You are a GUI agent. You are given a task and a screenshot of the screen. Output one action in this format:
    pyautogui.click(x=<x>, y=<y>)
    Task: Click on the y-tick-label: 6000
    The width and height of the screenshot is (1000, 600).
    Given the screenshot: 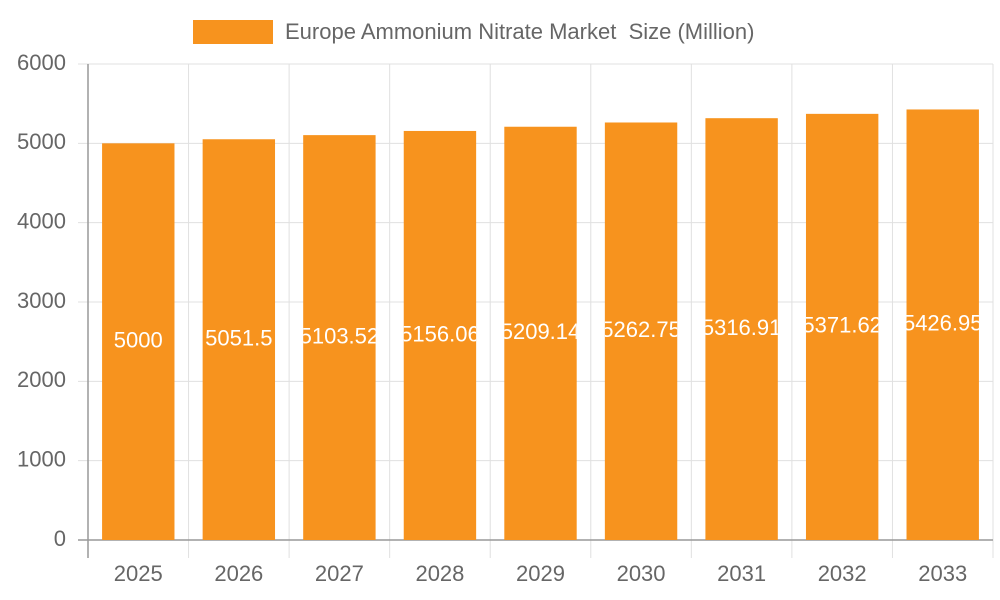 What is the action you would take?
    pyautogui.click(x=41, y=62)
    